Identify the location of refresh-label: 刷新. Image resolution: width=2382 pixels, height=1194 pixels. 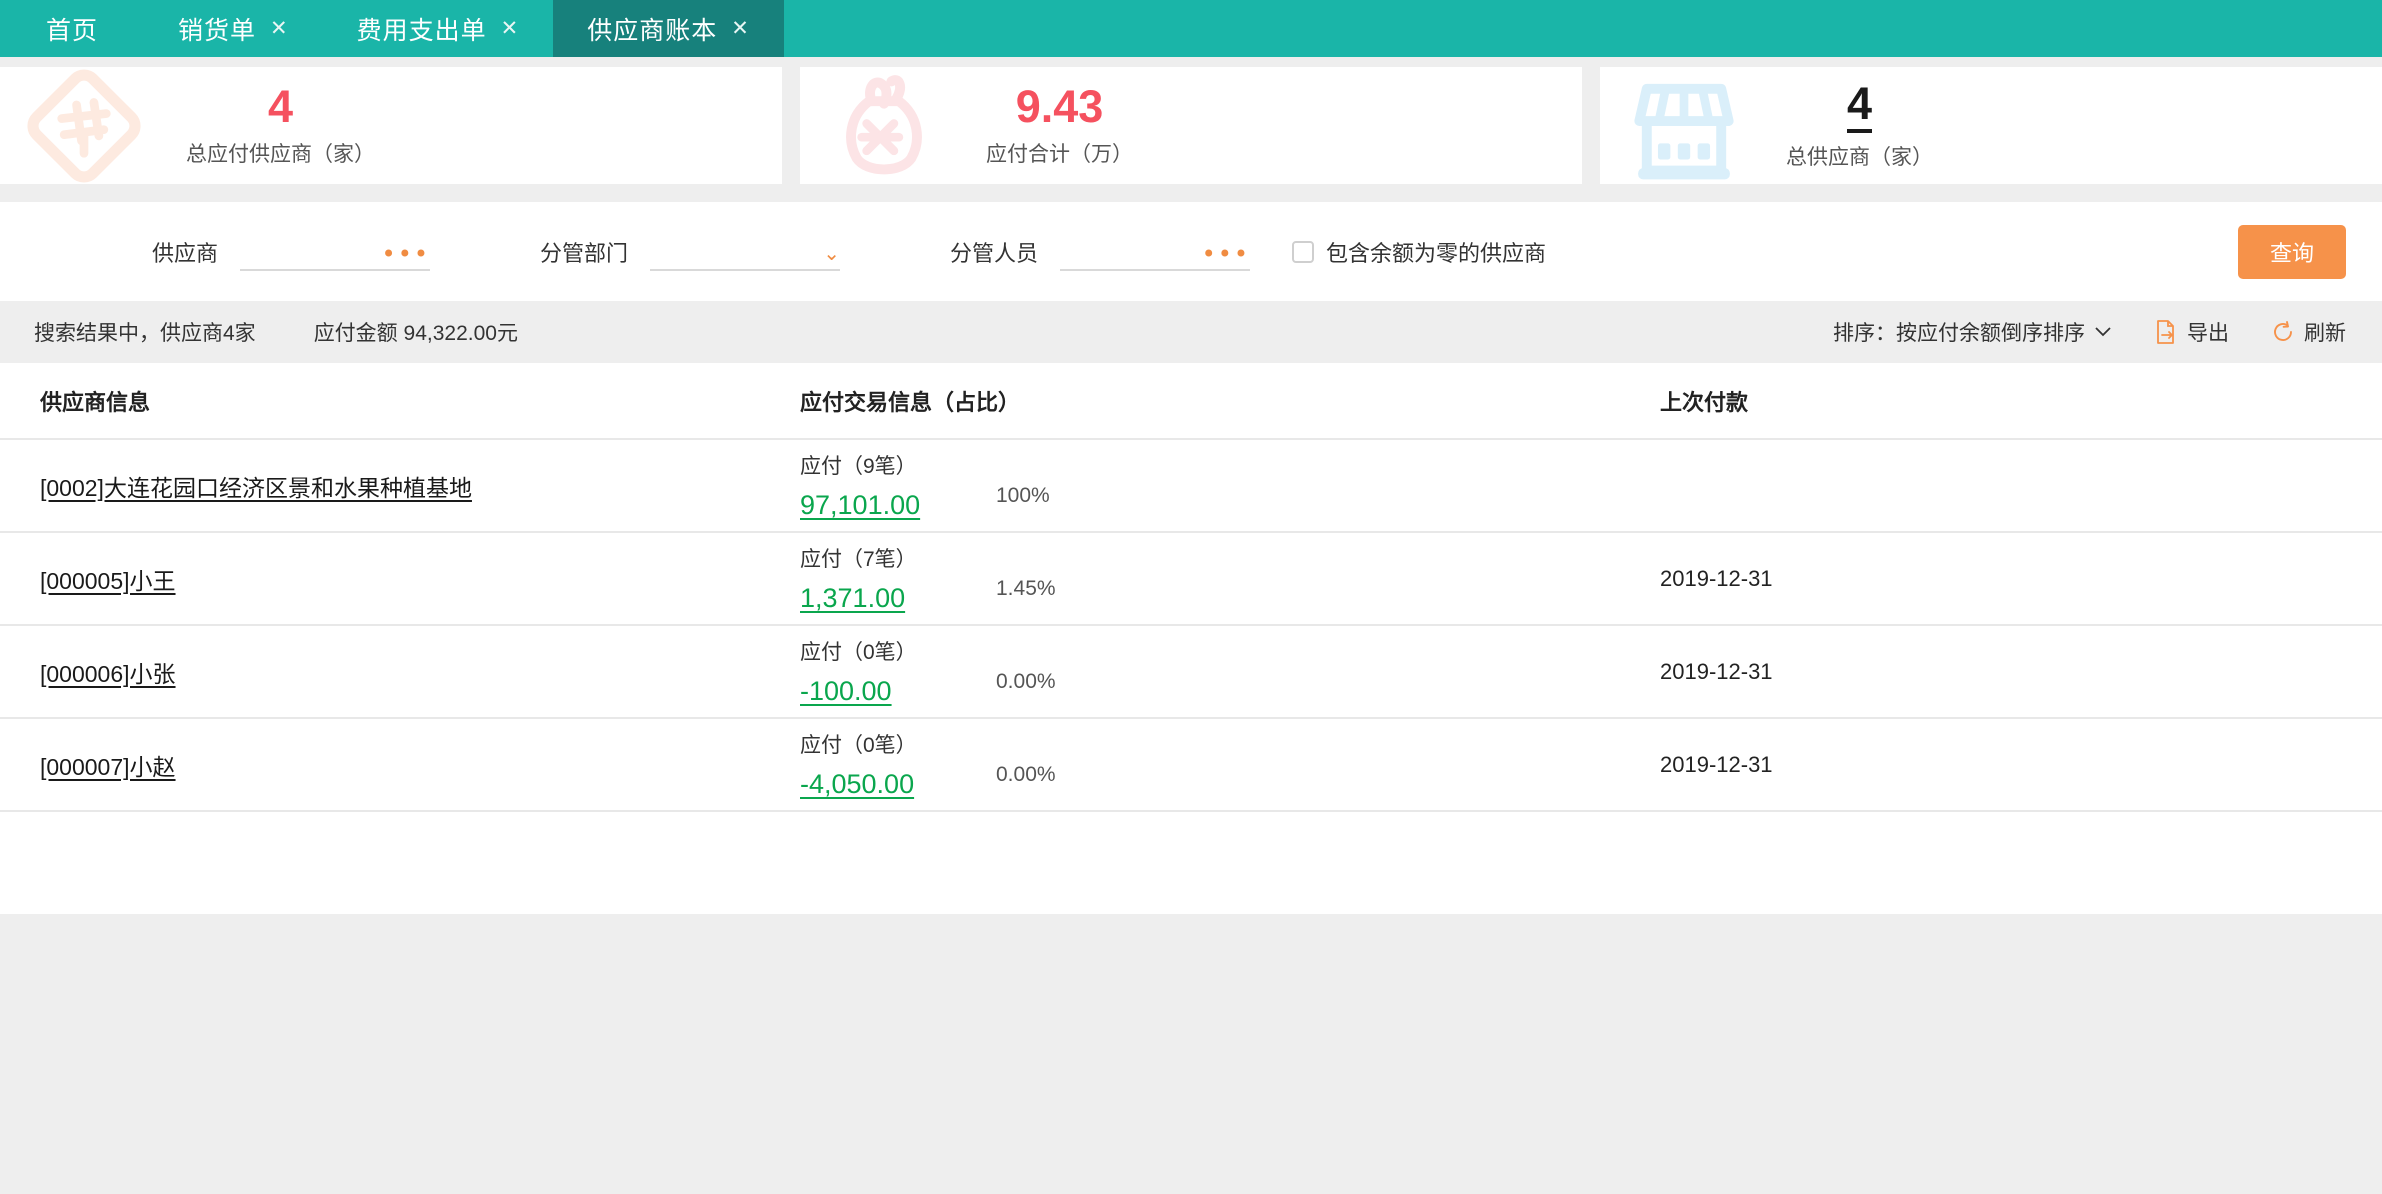
(2325, 333).